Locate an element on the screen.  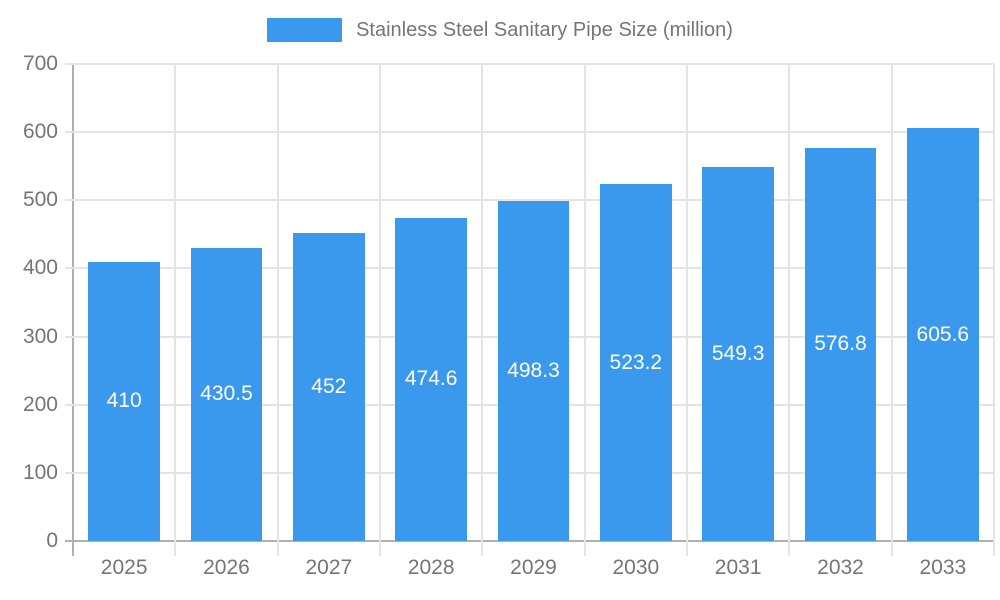
x-tick-label: 2025 is located at coordinates (124, 567).